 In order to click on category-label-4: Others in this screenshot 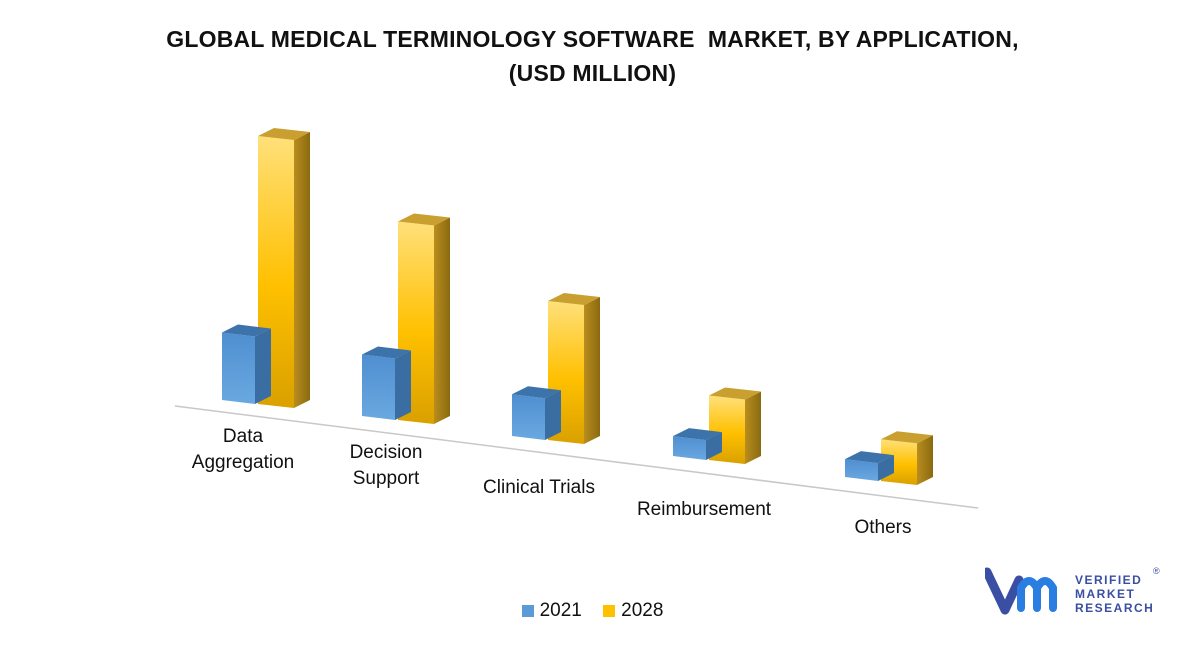, I will do `click(882, 527)`.